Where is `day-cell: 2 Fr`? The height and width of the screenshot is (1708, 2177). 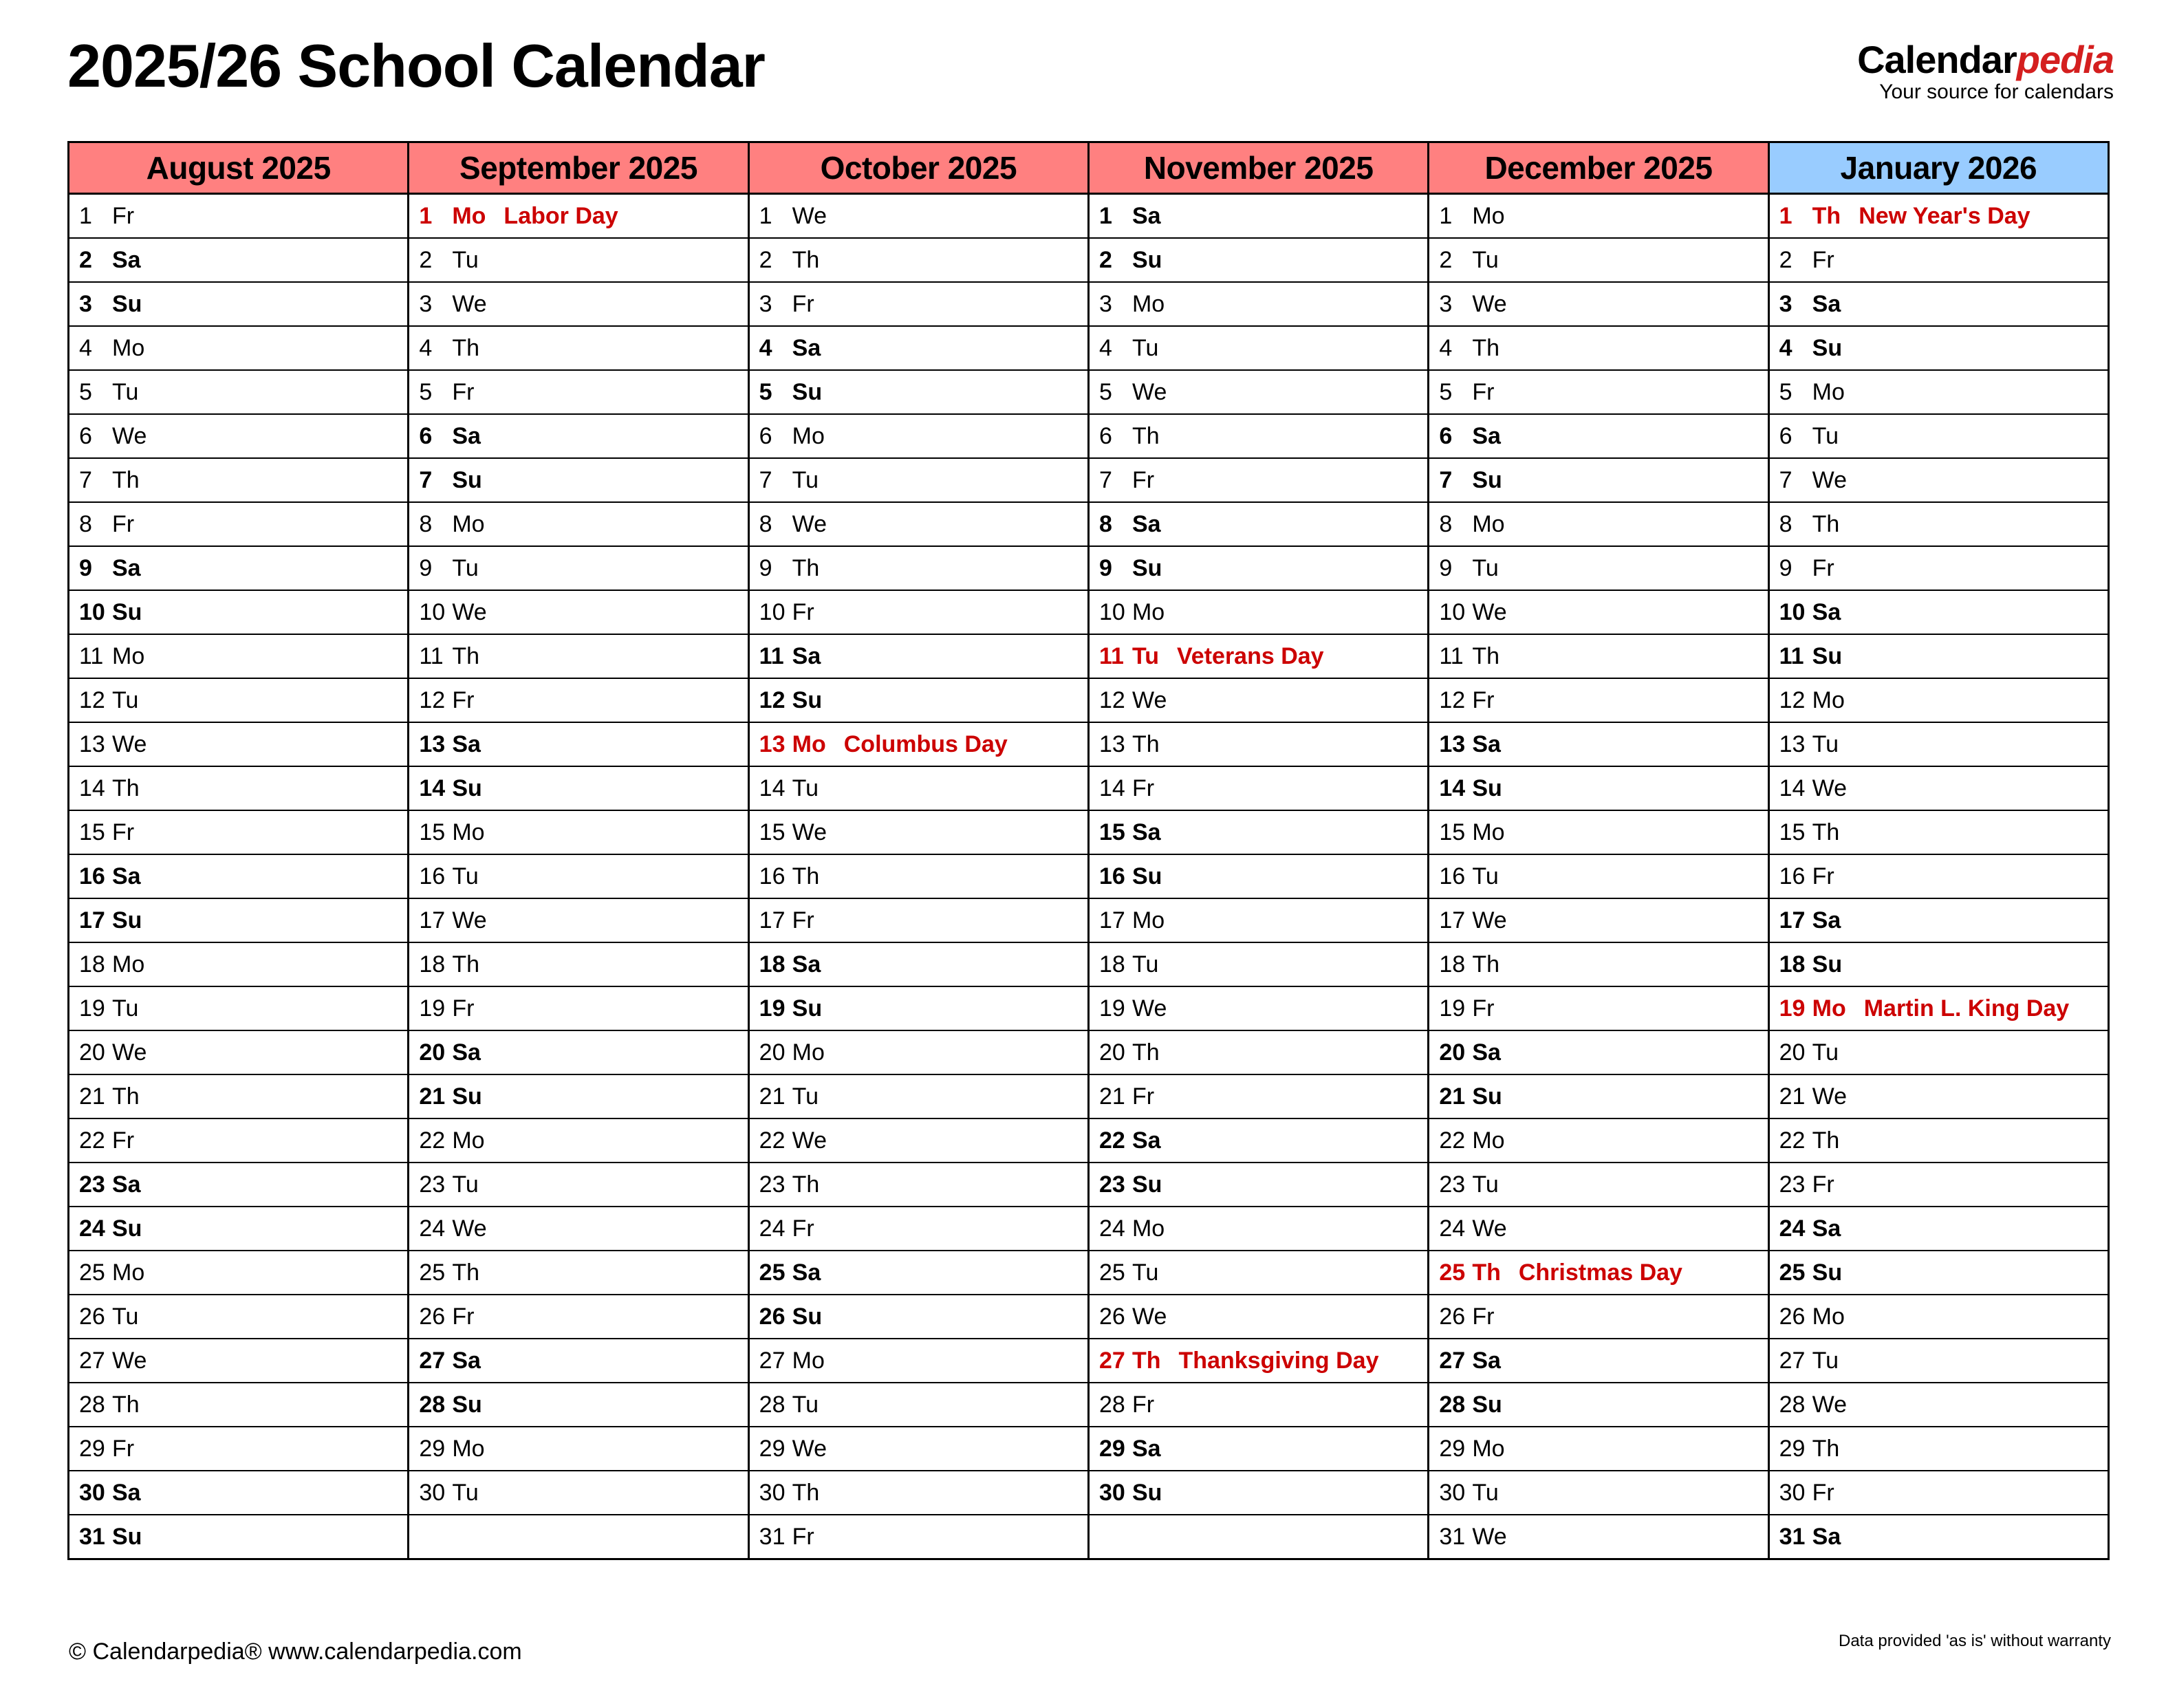
day-cell: 2 Fr is located at coordinates (1938, 260).